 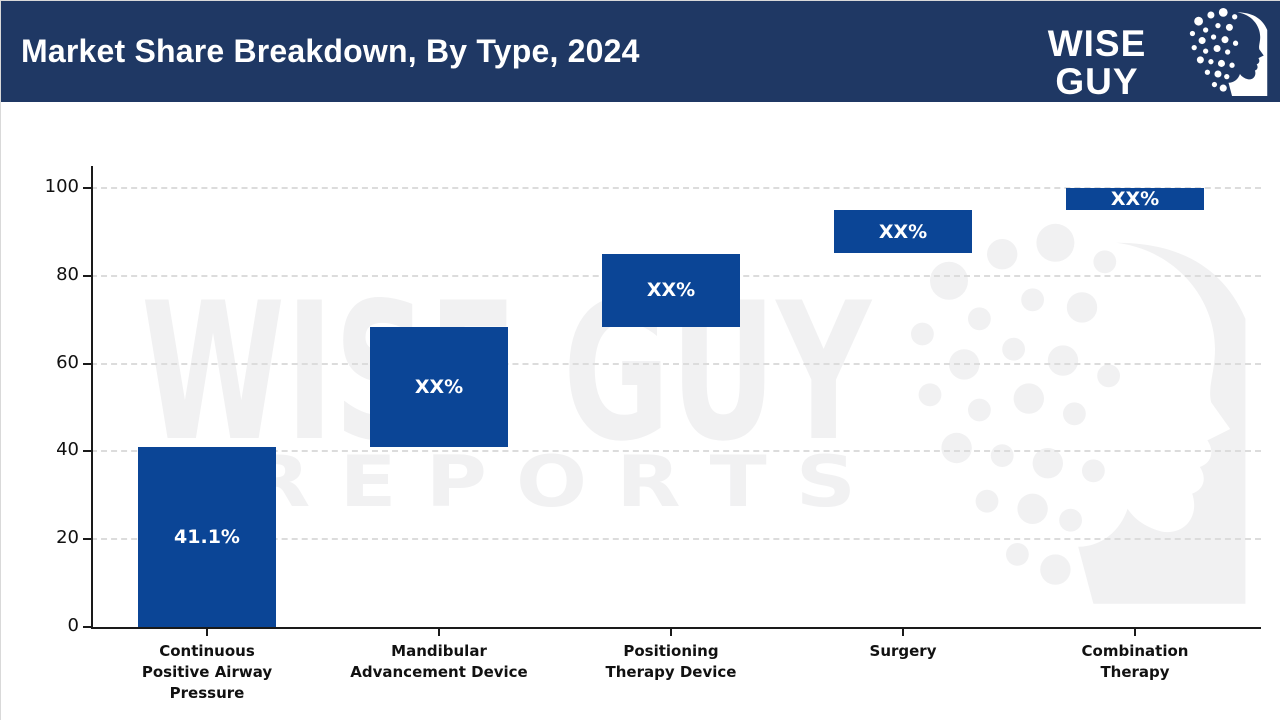 I want to click on x-category-label: Continuous Positive Airway Pressure, so click(x=207, y=672).